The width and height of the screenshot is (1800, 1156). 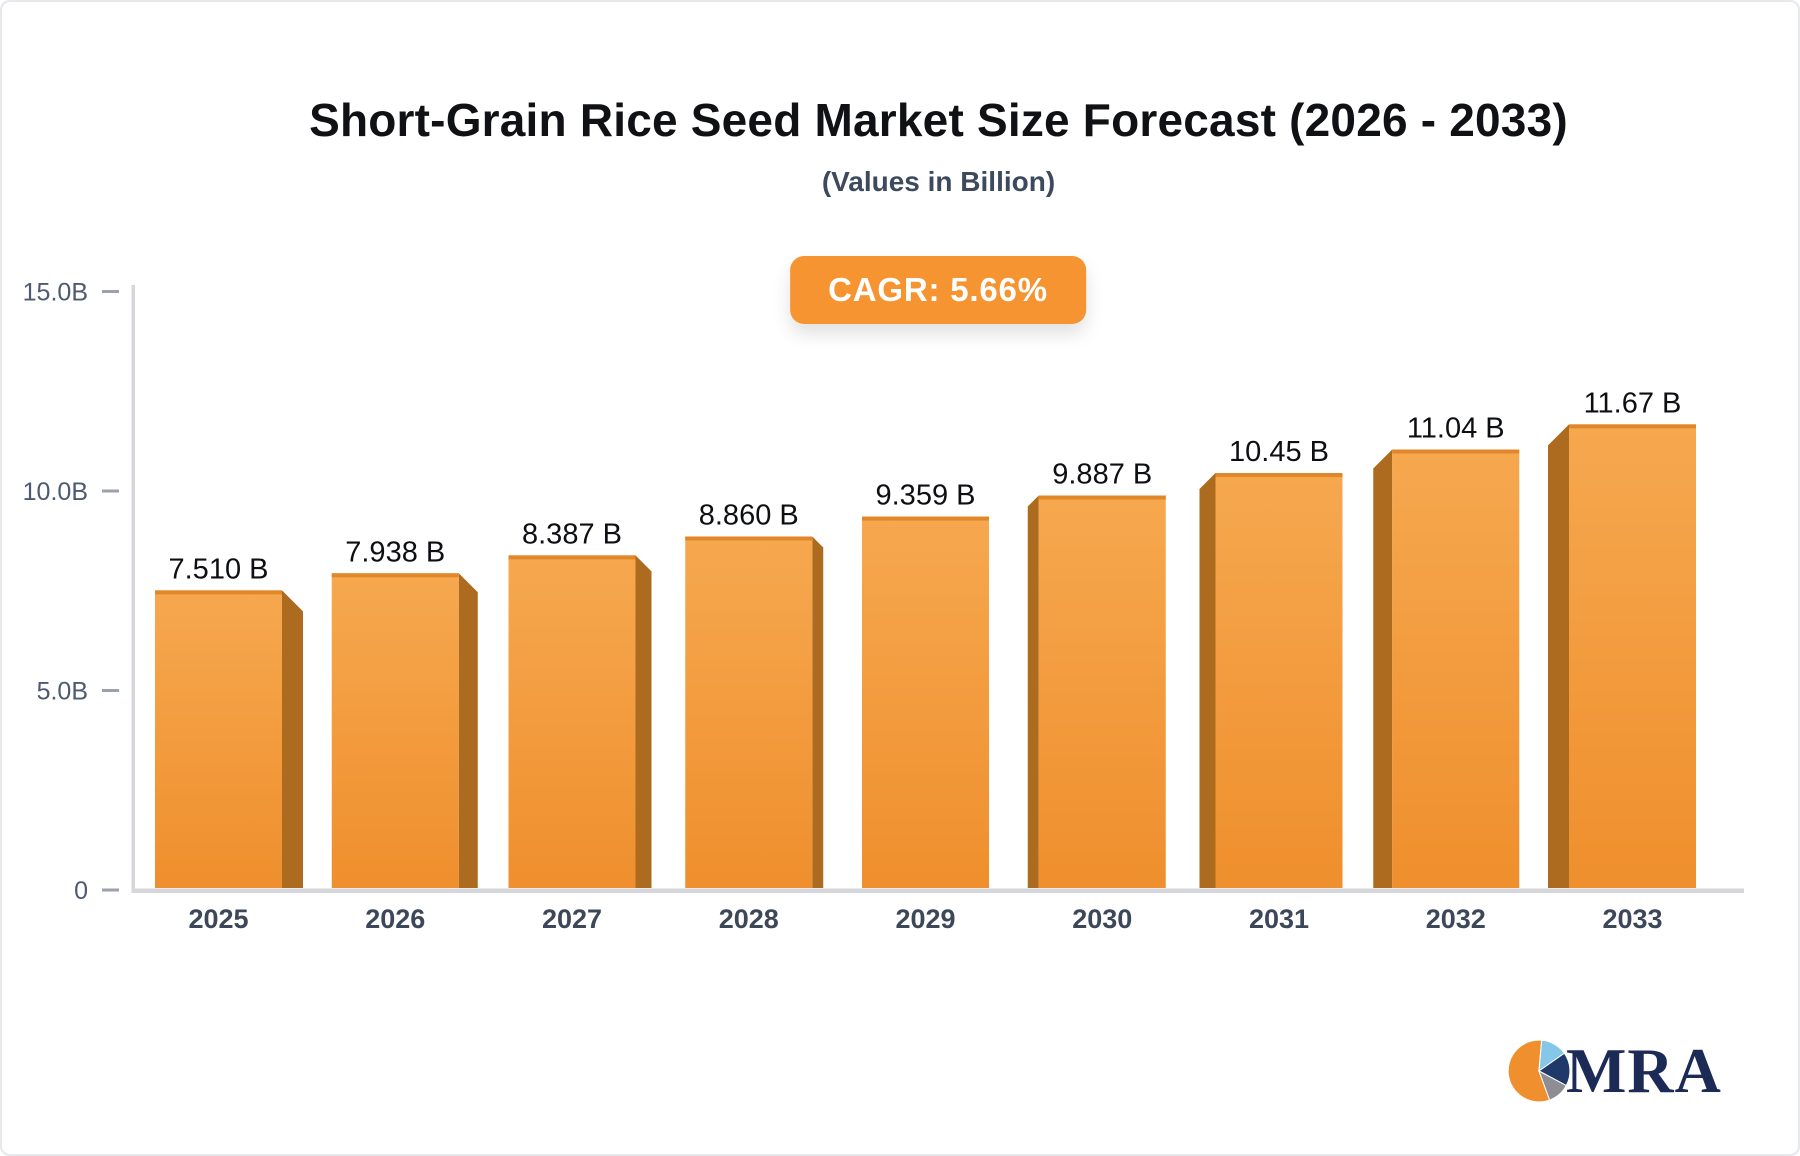 I want to click on brand-logo-text: MRA, so click(x=1644, y=1070).